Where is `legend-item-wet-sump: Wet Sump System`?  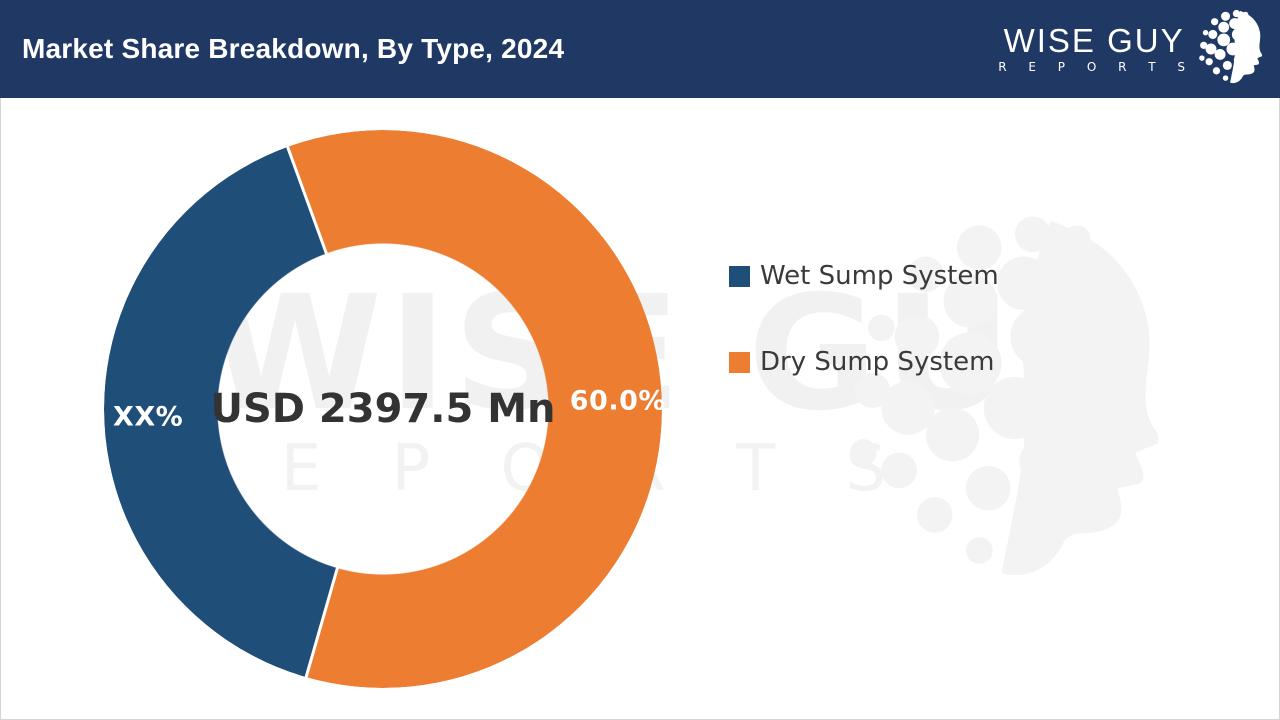 legend-item-wet-sump: Wet Sump System is located at coordinates (864, 276).